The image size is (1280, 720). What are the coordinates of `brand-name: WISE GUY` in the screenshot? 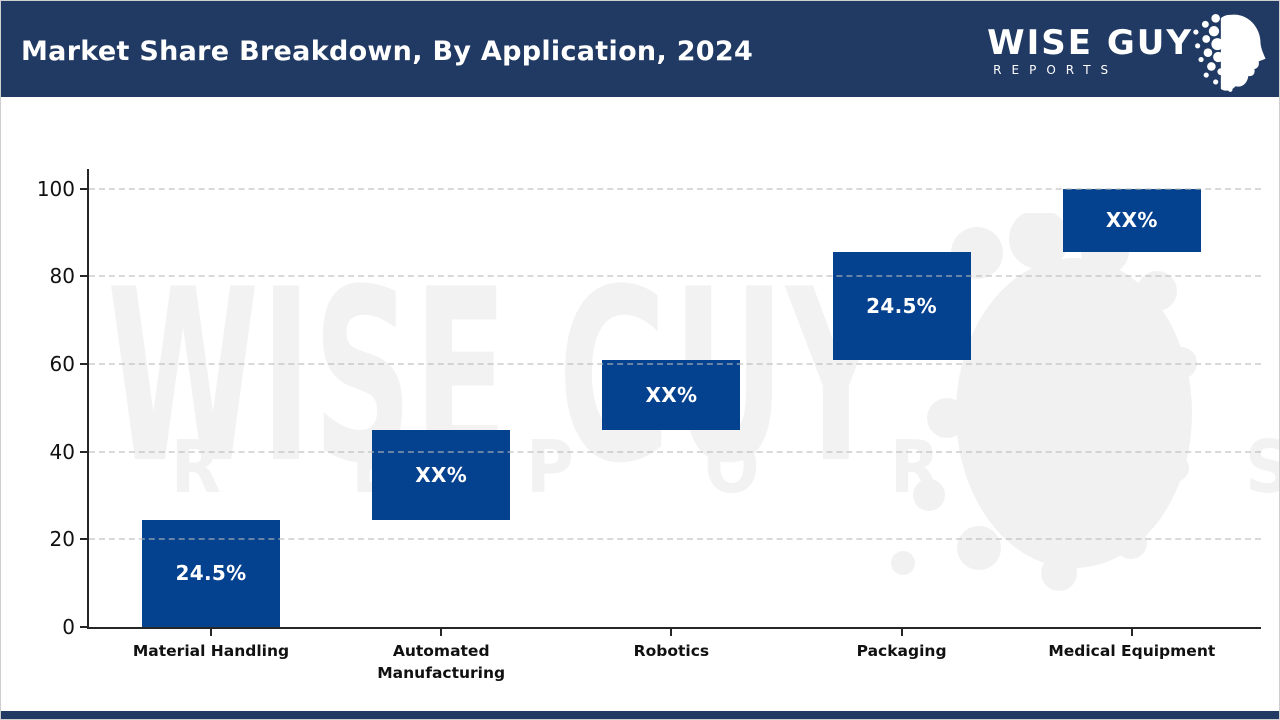 It's located at (1090, 43).